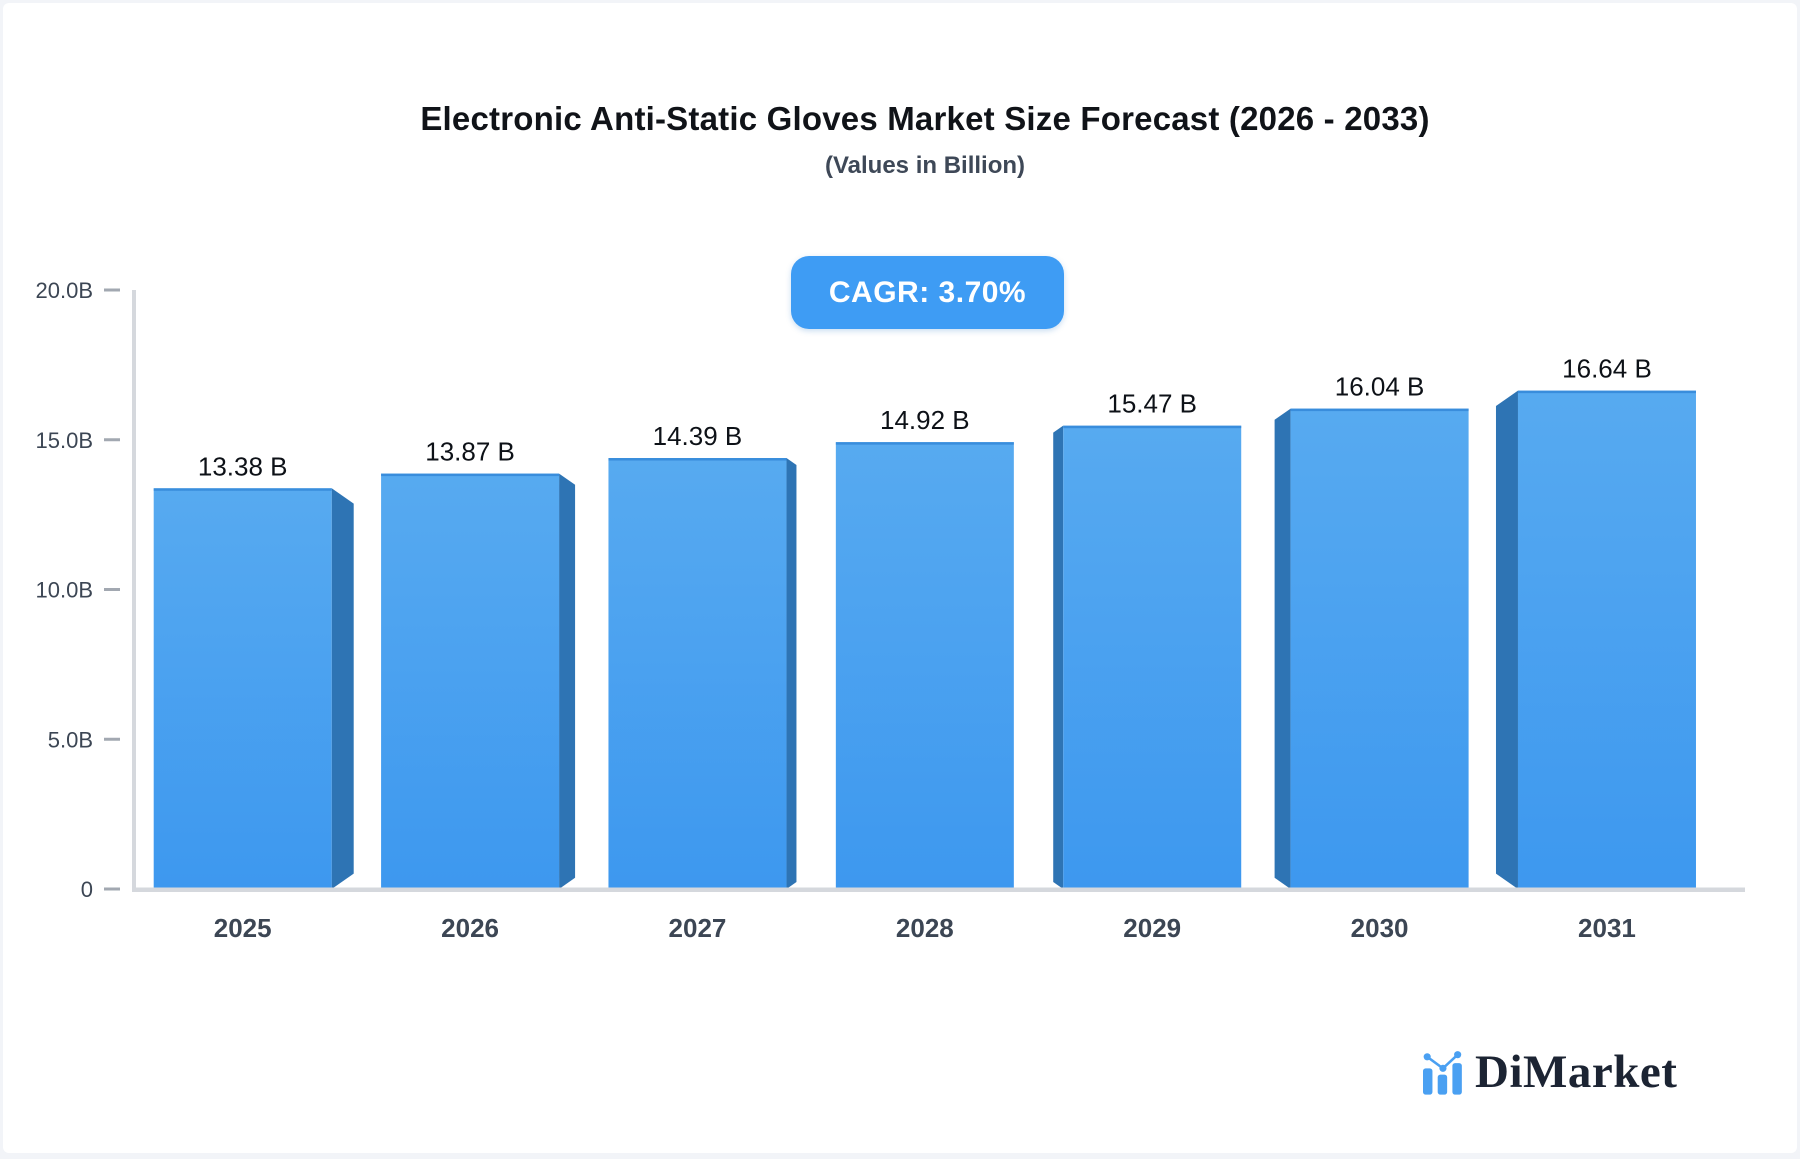 The image size is (1800, 1159). Describe the element at coordinates (791, 673) in the screenshot. I see `bar-side-2027` at that location.